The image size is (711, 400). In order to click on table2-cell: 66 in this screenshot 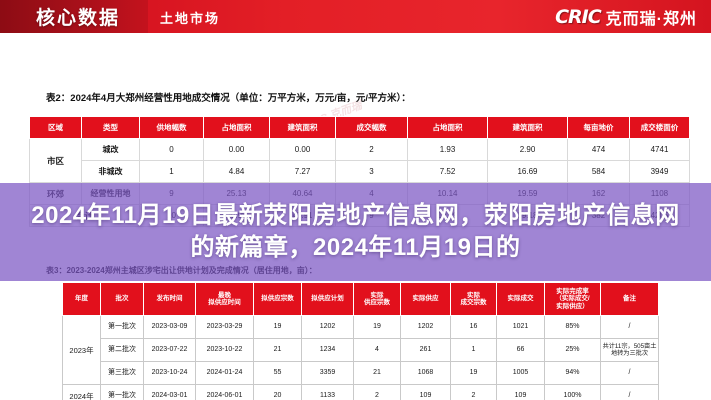, I will do `click(520, 350)`.